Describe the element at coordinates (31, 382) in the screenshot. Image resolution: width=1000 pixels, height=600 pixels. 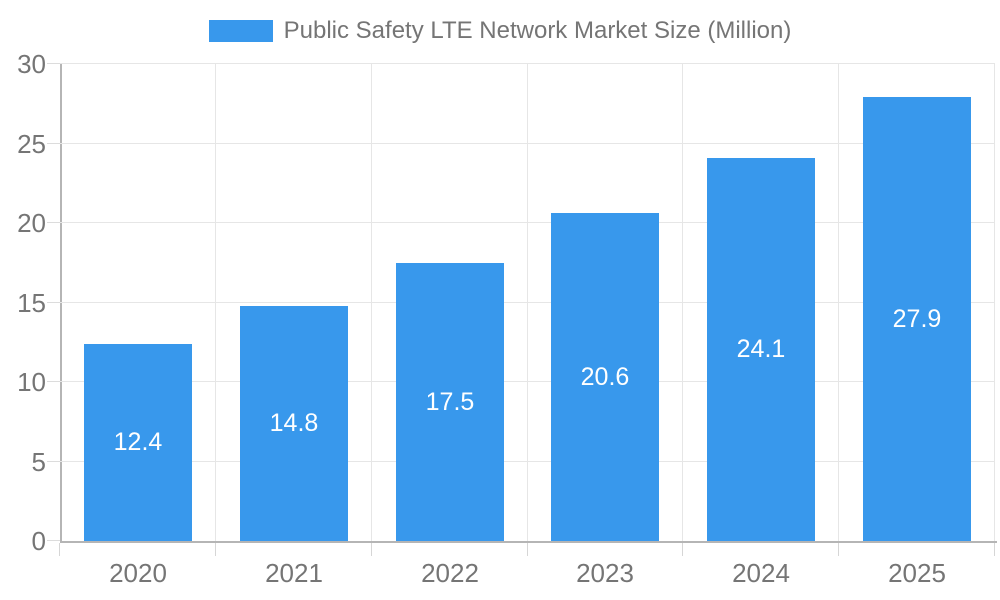
I see `y-axis-tick-label: 10` at that location.